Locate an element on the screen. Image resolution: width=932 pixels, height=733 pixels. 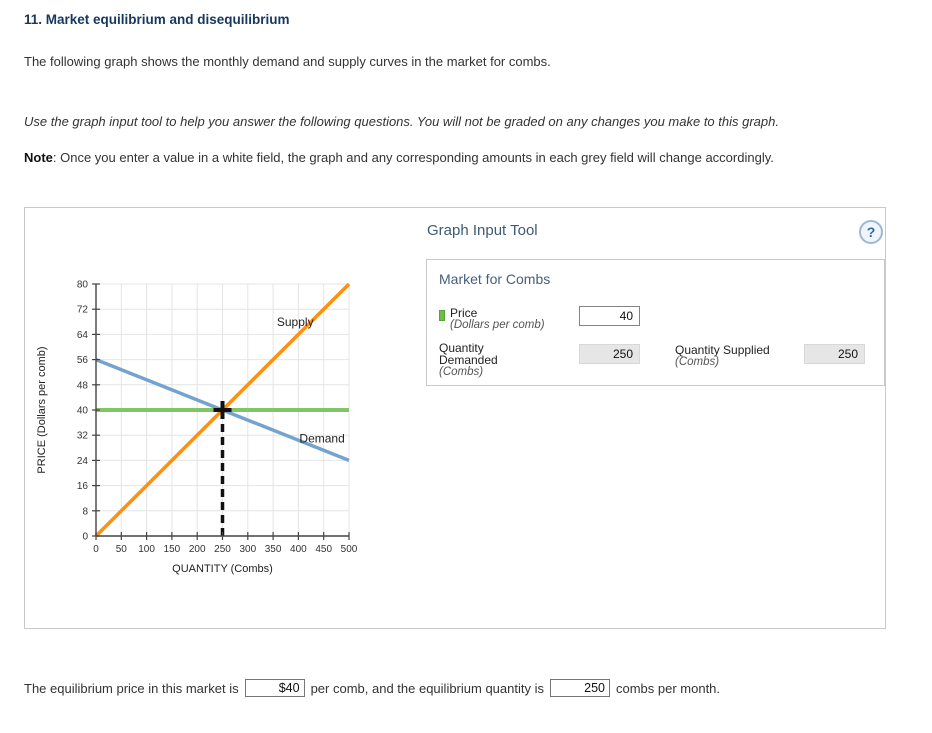
svg-text: 150 is located at coordinates (172, 549).